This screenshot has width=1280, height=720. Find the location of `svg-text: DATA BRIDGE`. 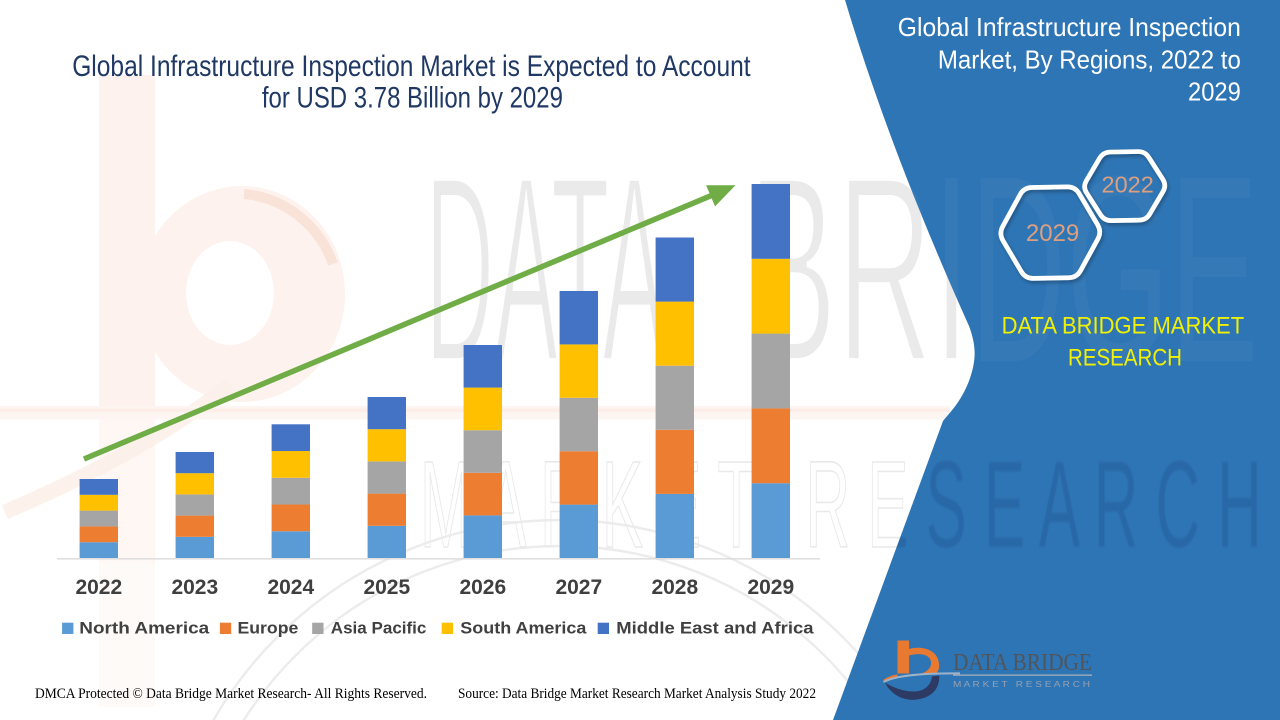

svg-text: DATA BRIDGE is located at coordinates (1022, 663).